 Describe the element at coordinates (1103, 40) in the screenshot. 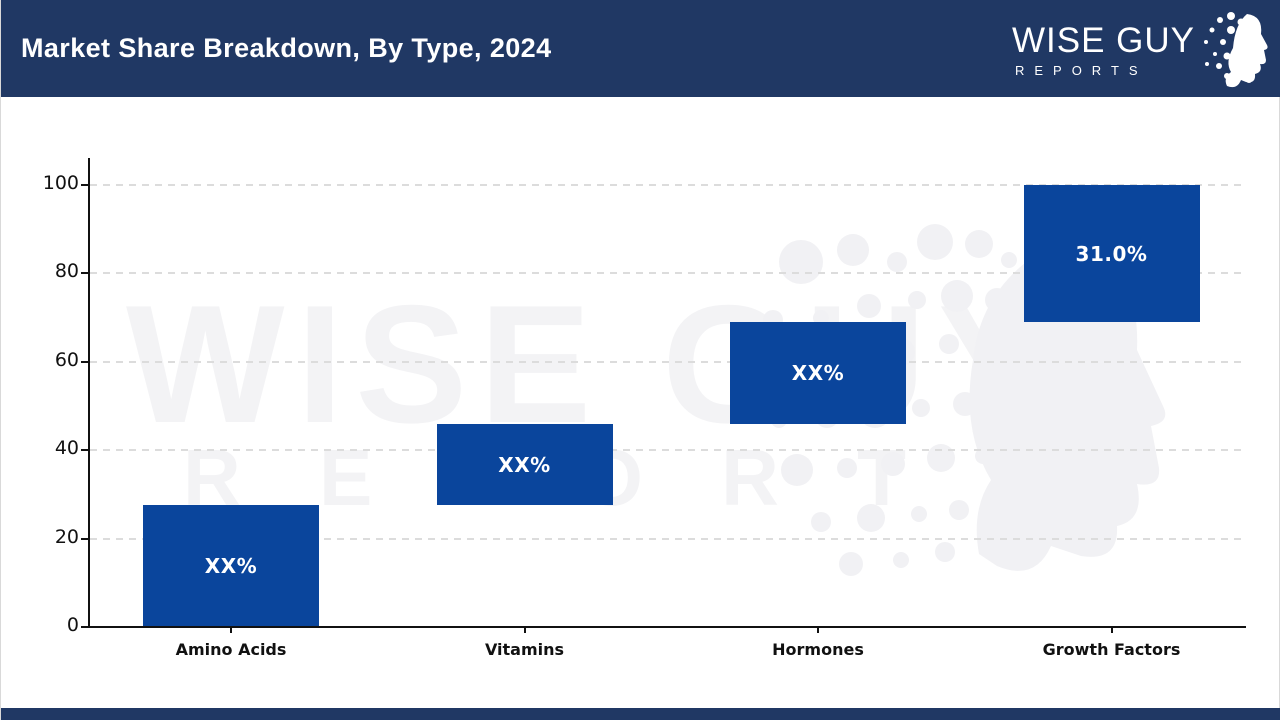

I see `brand-wordmark: WISE GUY` at that location.